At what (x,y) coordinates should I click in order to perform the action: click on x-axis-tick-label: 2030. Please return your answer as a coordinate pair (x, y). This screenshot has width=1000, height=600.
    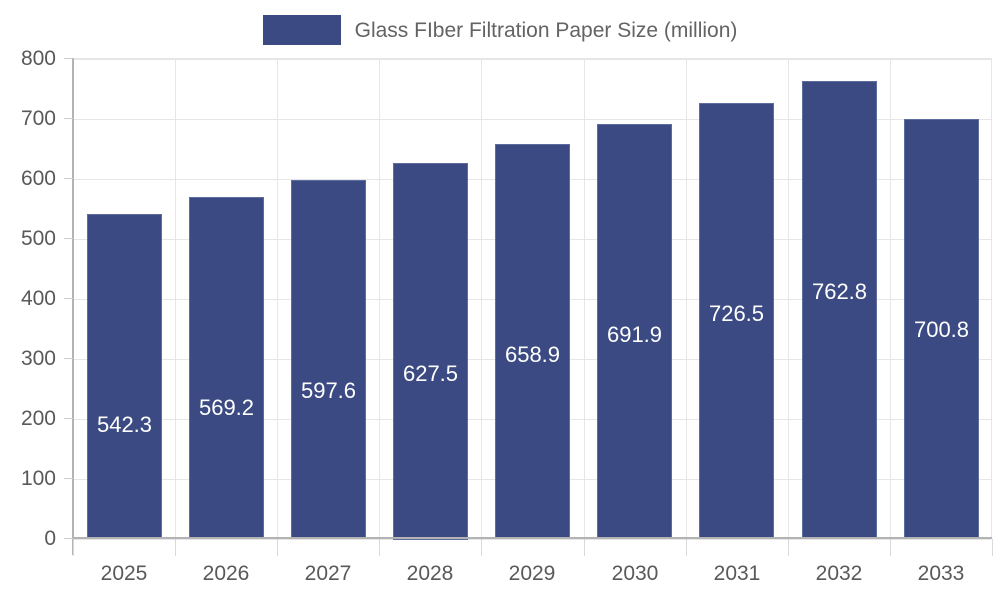
    Looking at the image, I should click on (635, 573).